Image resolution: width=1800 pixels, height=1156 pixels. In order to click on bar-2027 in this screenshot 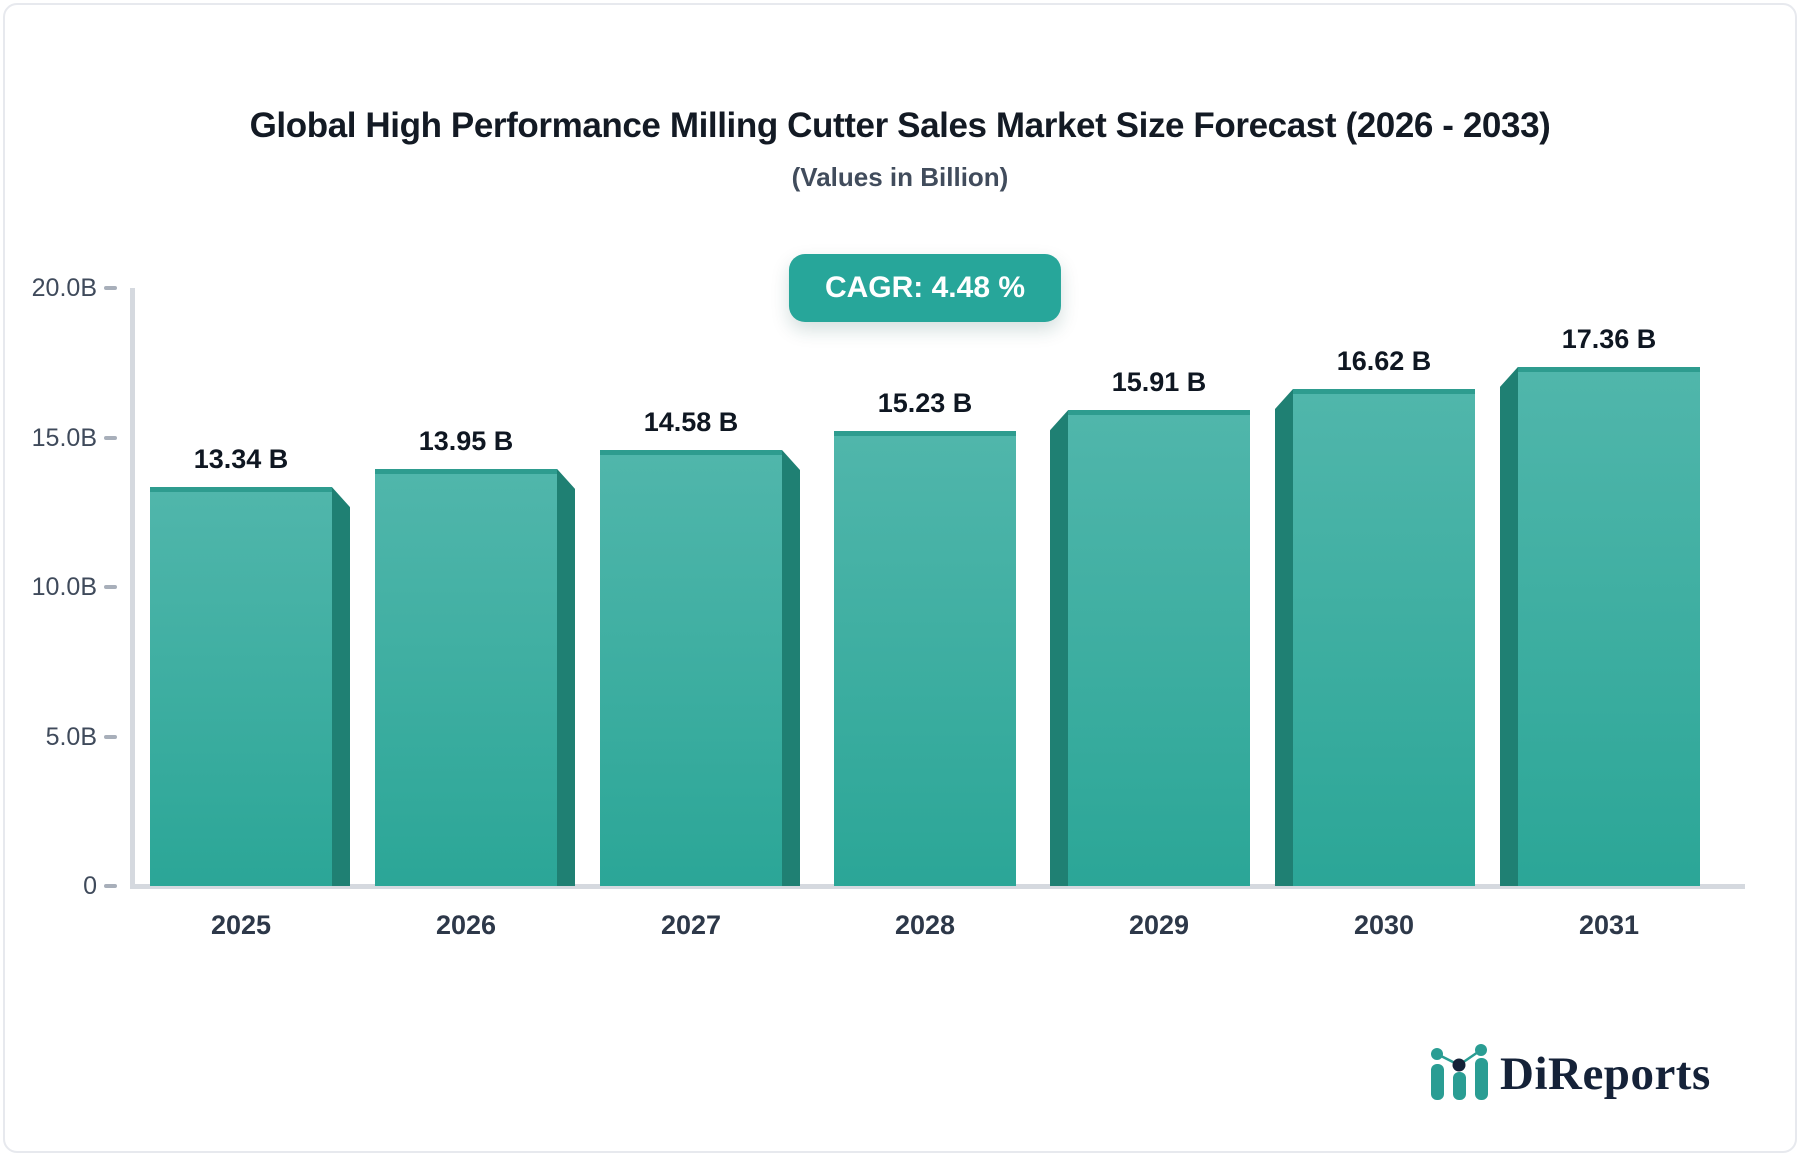, I will do `click(691, 668)`.